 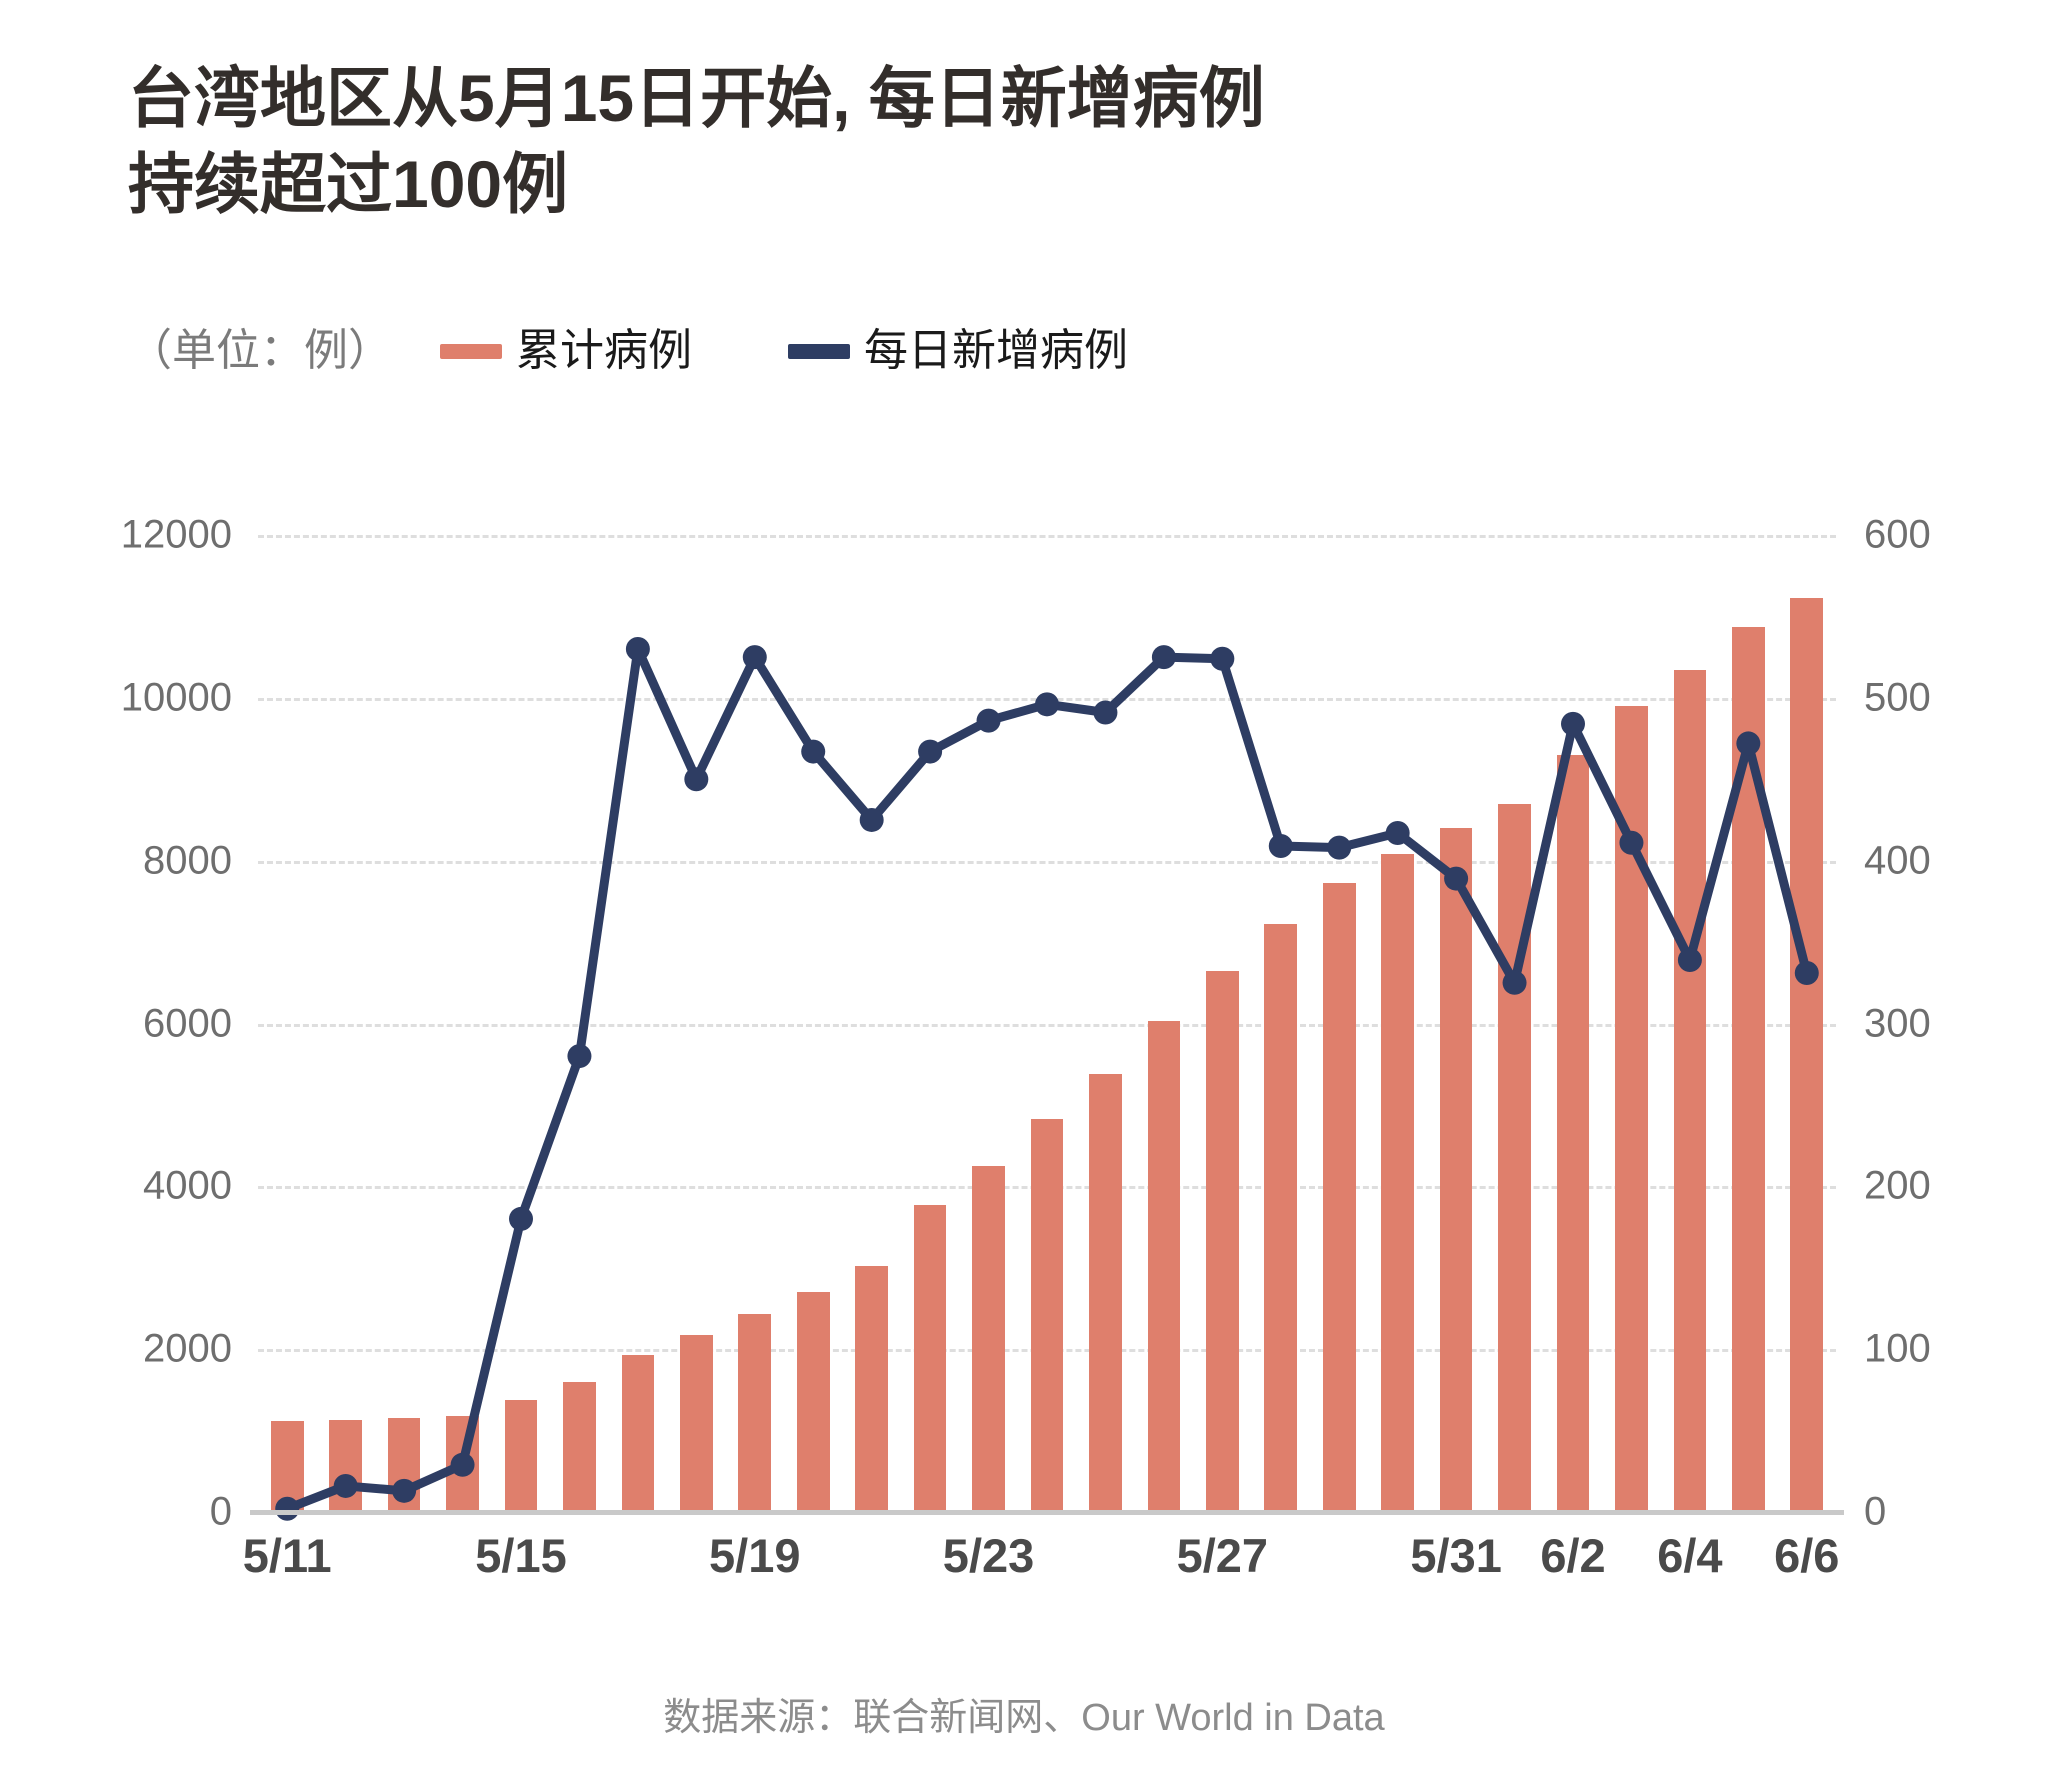 I want to click on y-tick-left: 12000, so click(x=176, y=534).